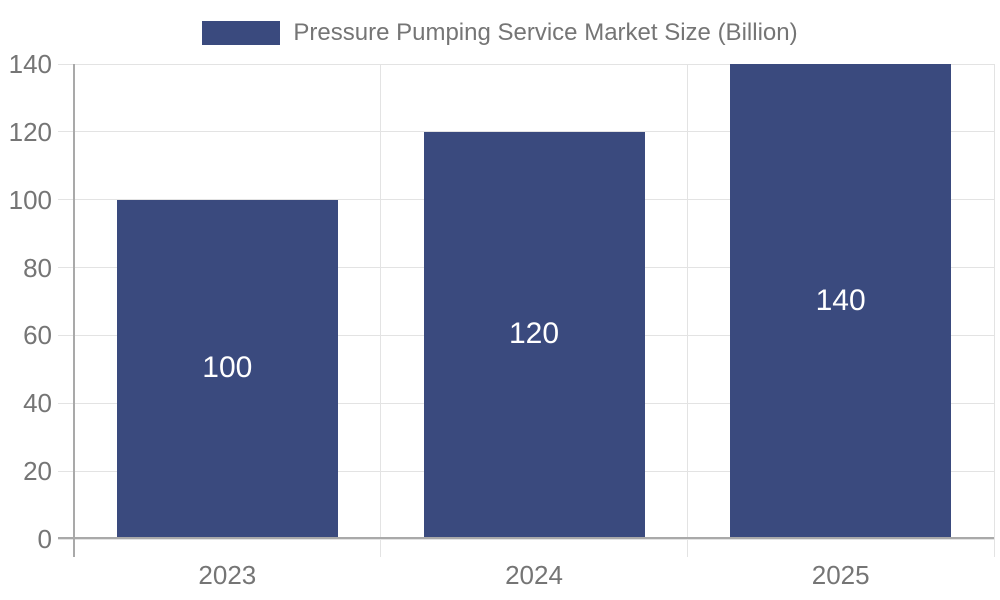  What do you see at coordinates (30, 64) in the screenshot?
I see `y-tick-label: 140` at bounding box center [30, 64].